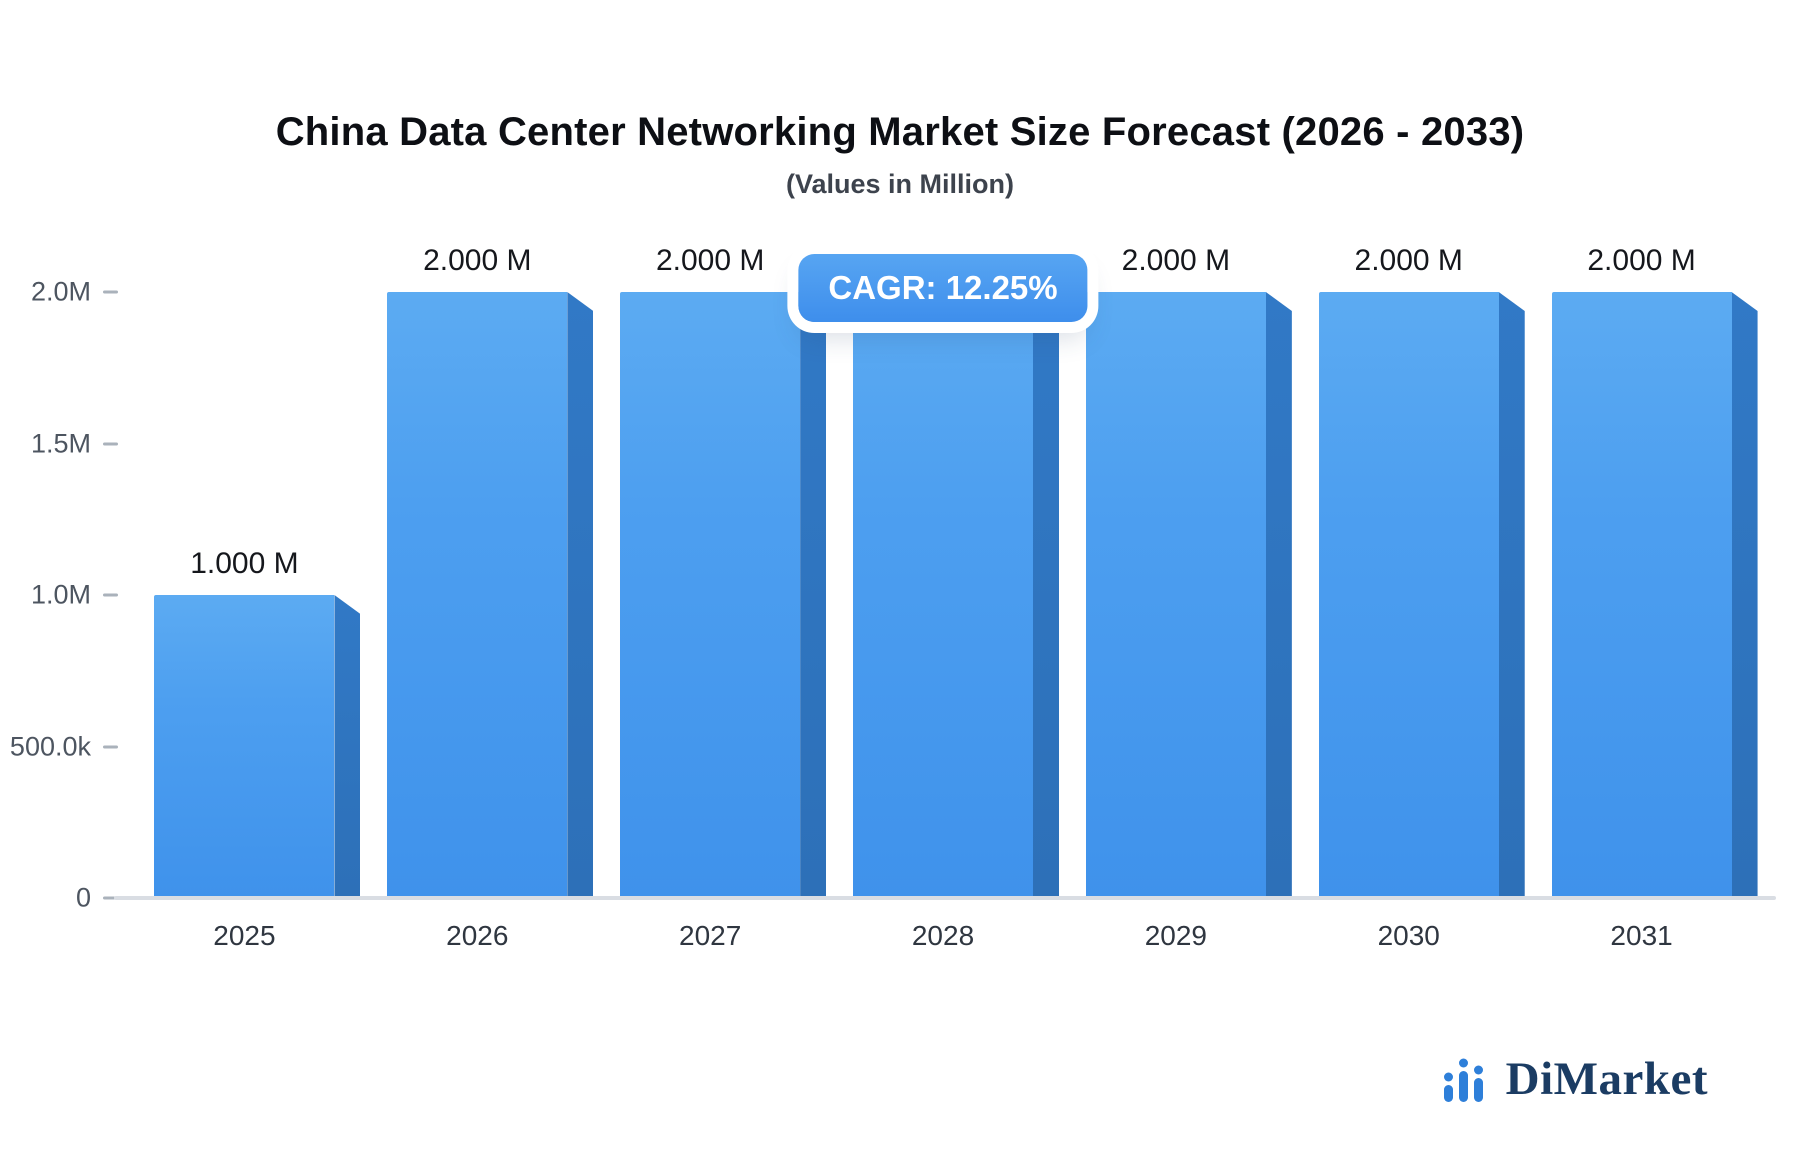 Image resolution: width=1800 pixels, height=1156 pixels. I want to click on y-tick: 1.0M, so click(79, 595).